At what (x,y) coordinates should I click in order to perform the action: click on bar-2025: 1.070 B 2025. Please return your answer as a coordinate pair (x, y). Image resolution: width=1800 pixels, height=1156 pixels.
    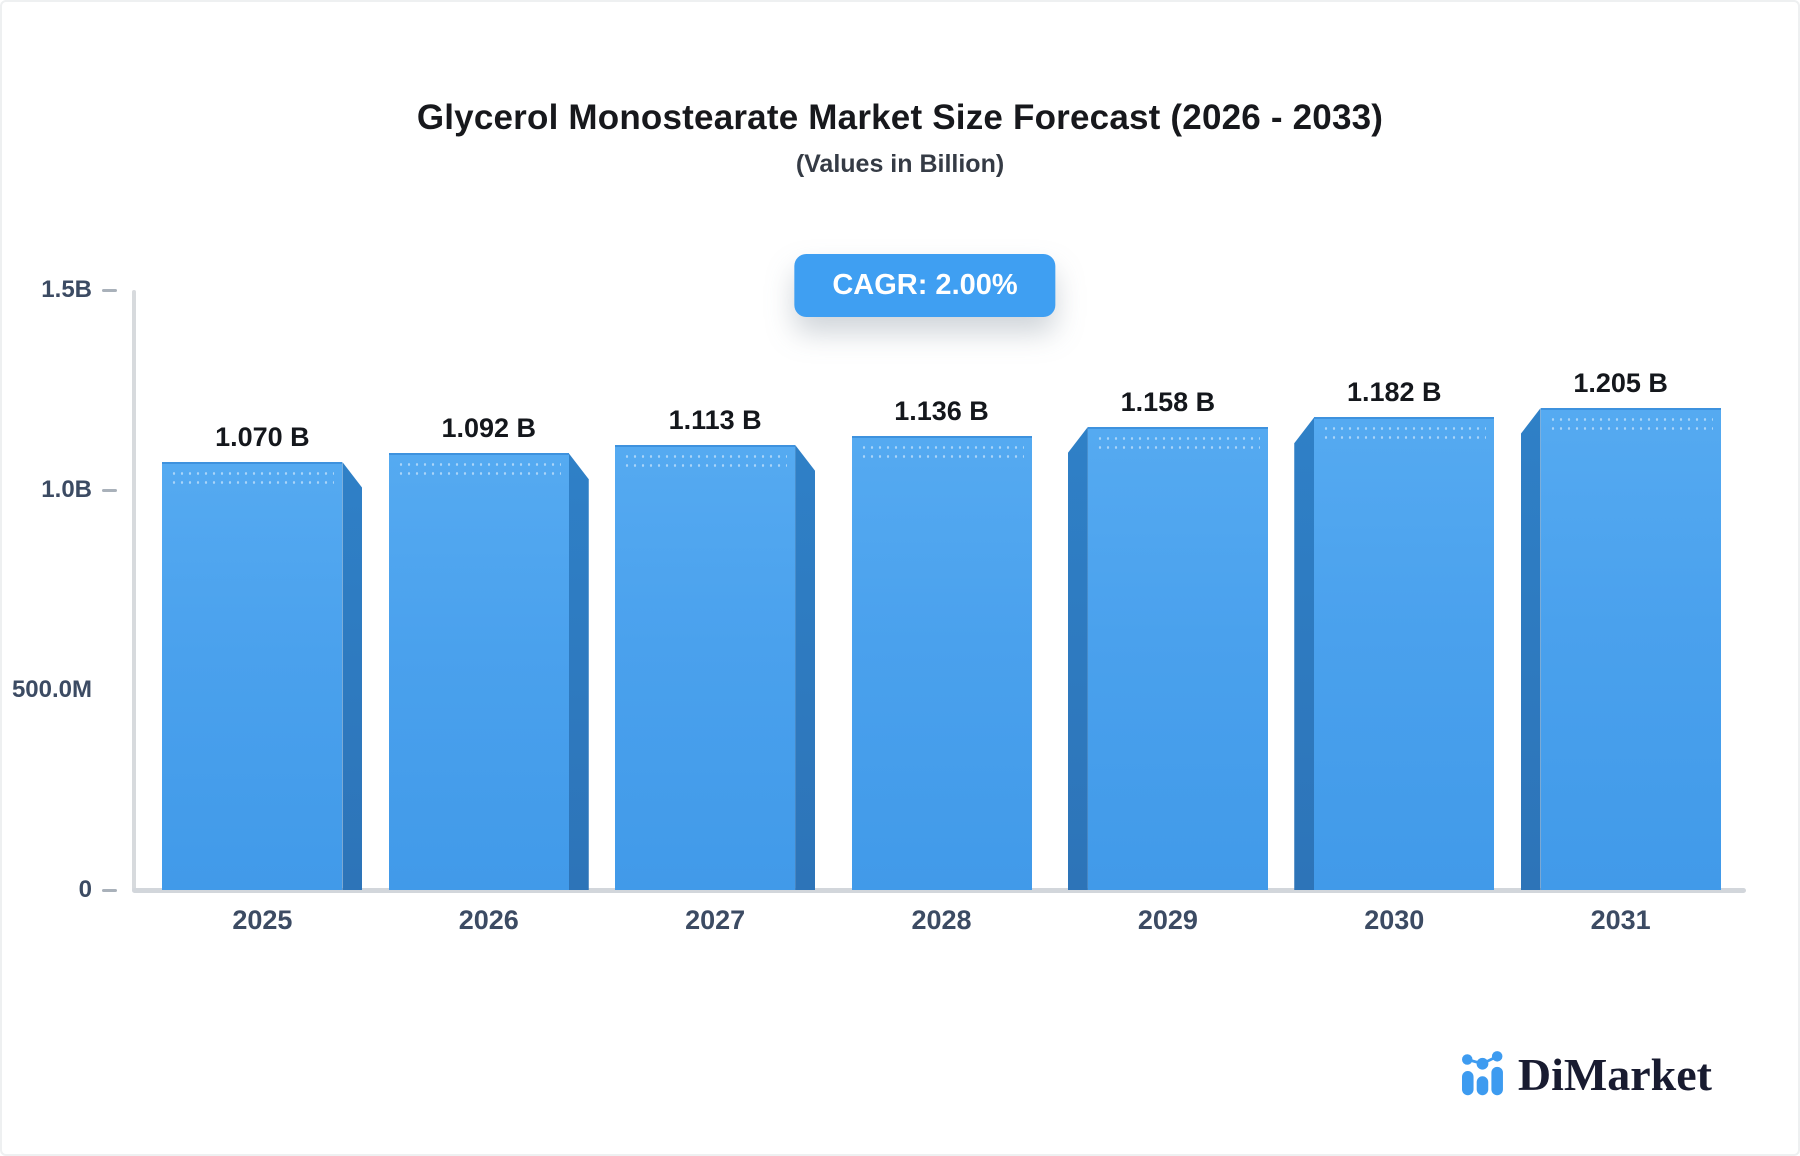
    Looking at the image, I should click on (262, 678).